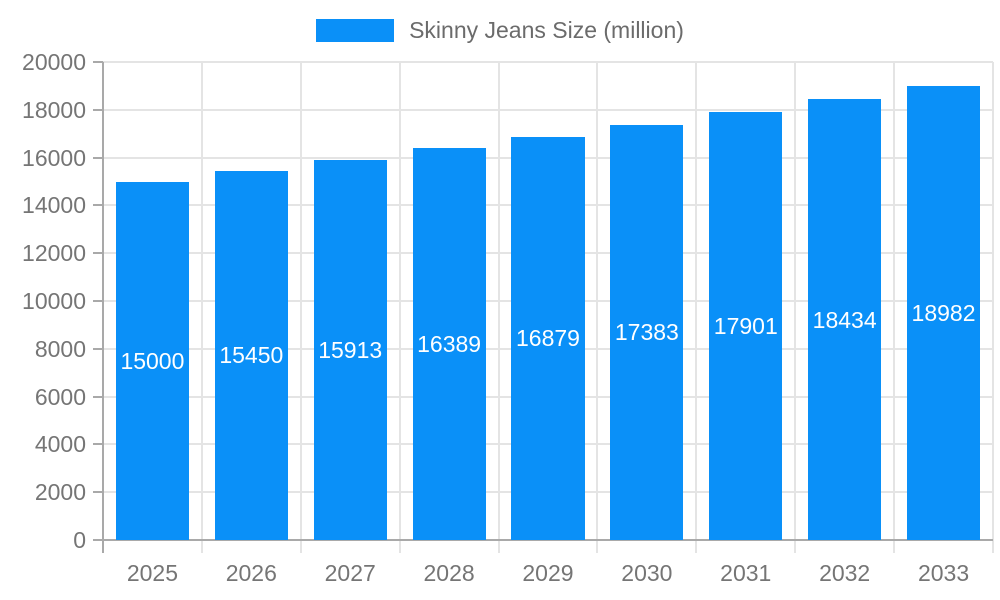  I want to click on bar-2029, so click(548, 338).